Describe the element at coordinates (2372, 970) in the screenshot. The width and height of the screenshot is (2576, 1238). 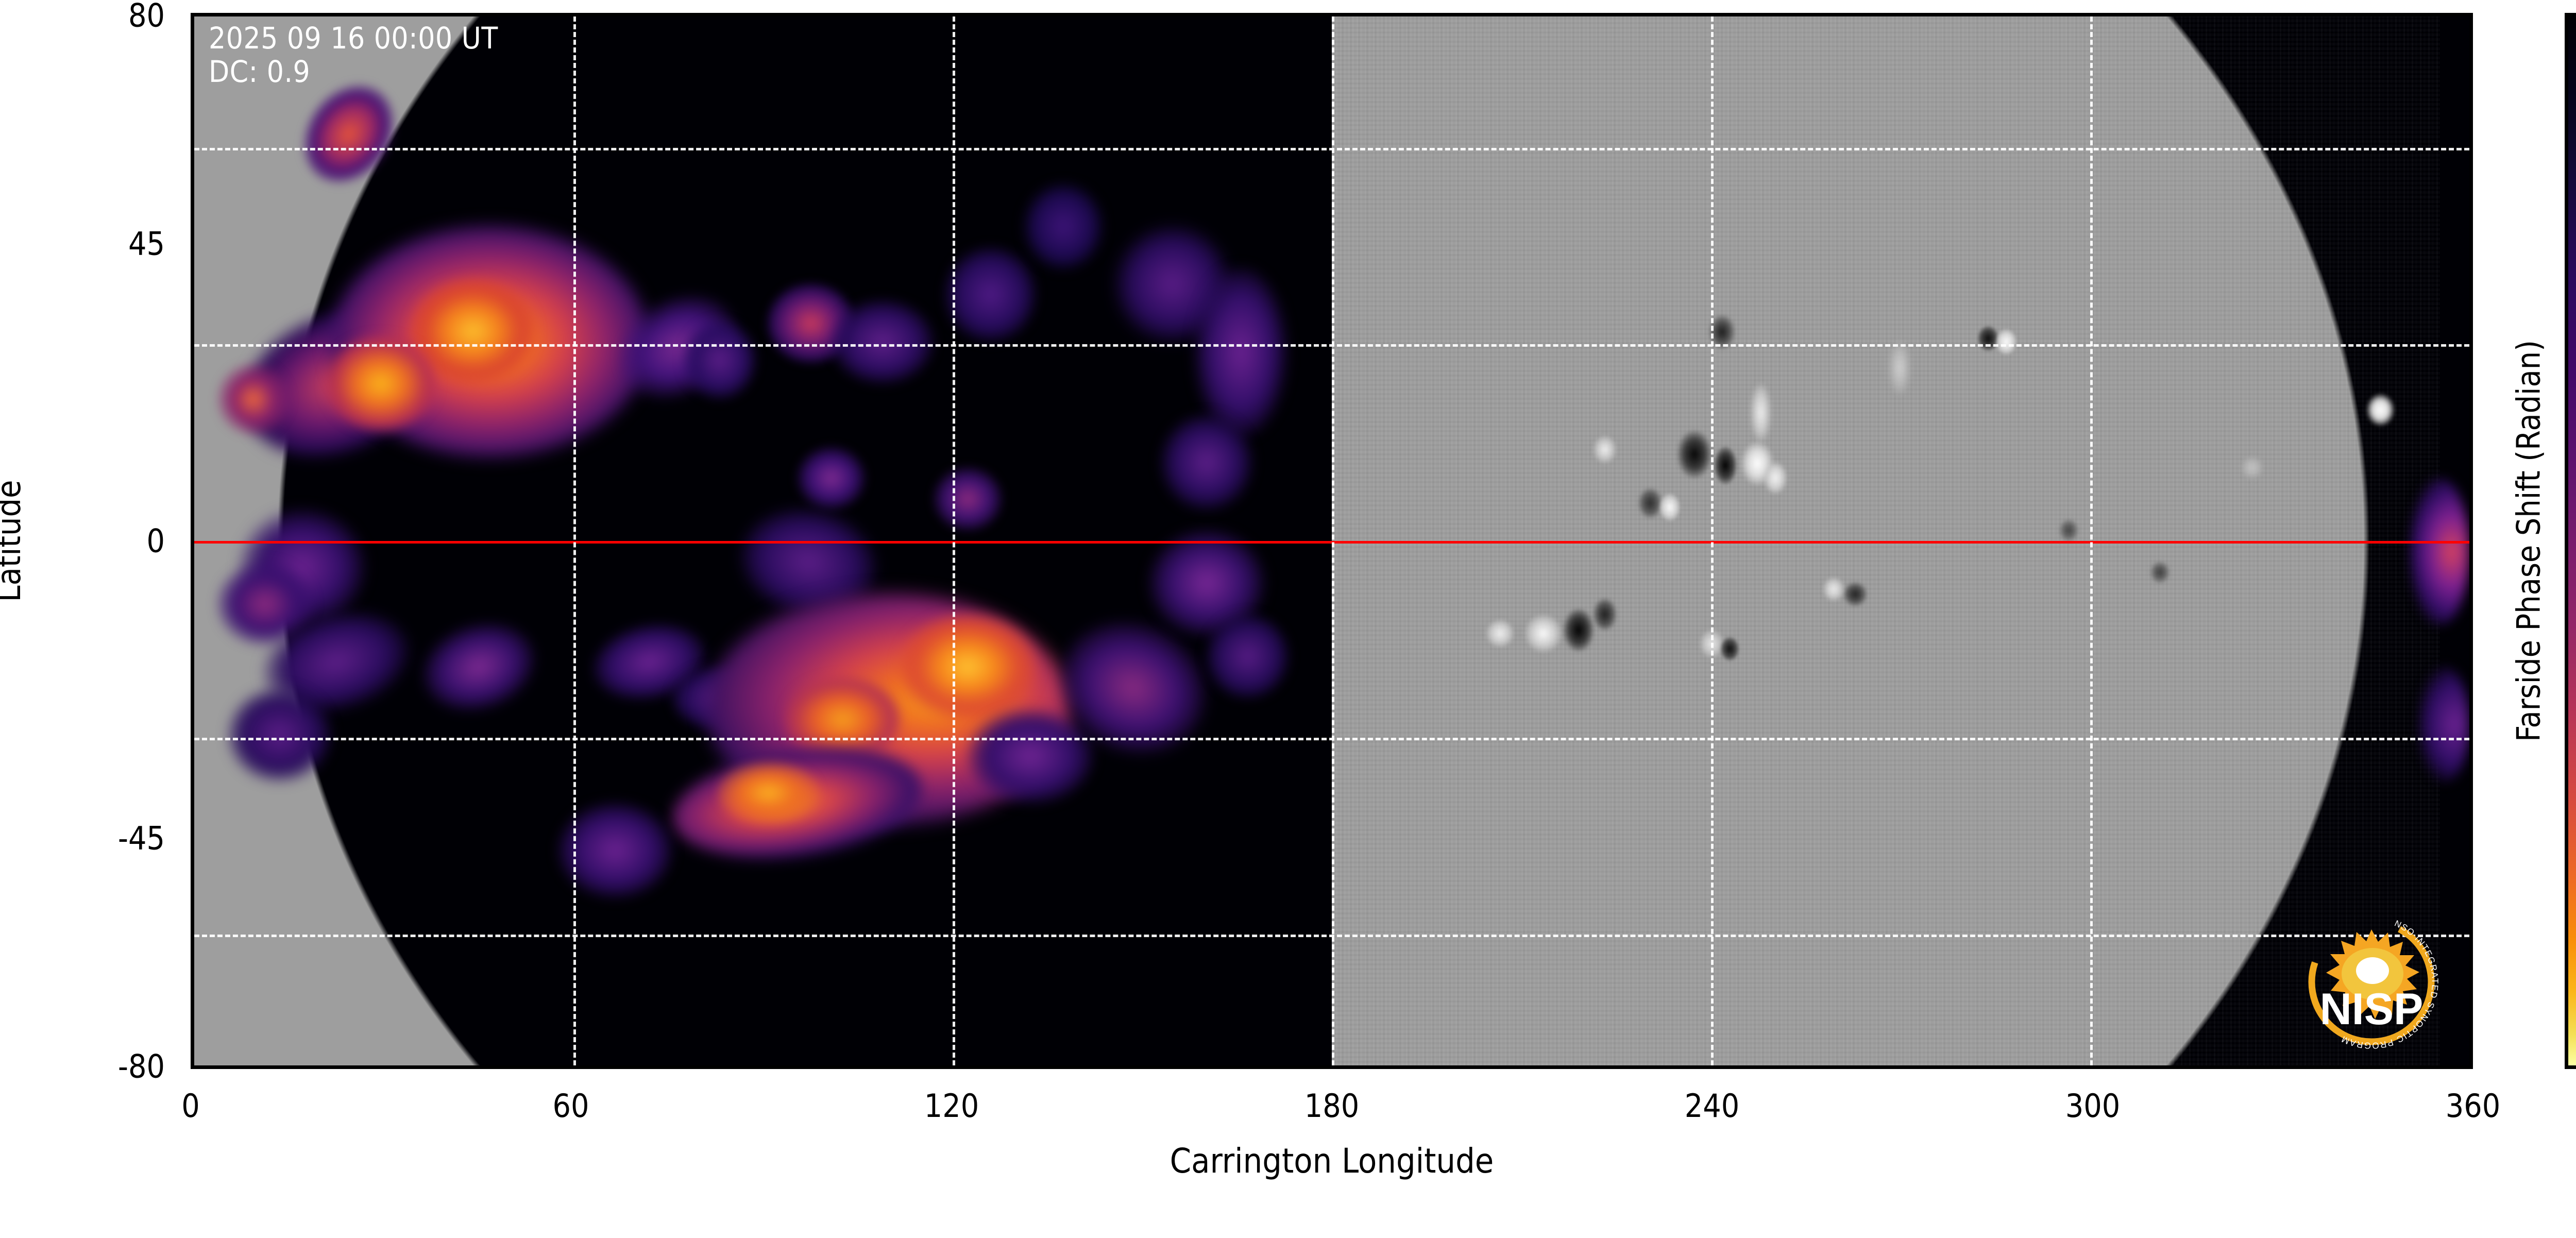
I see `logo-sun-core` at that location.